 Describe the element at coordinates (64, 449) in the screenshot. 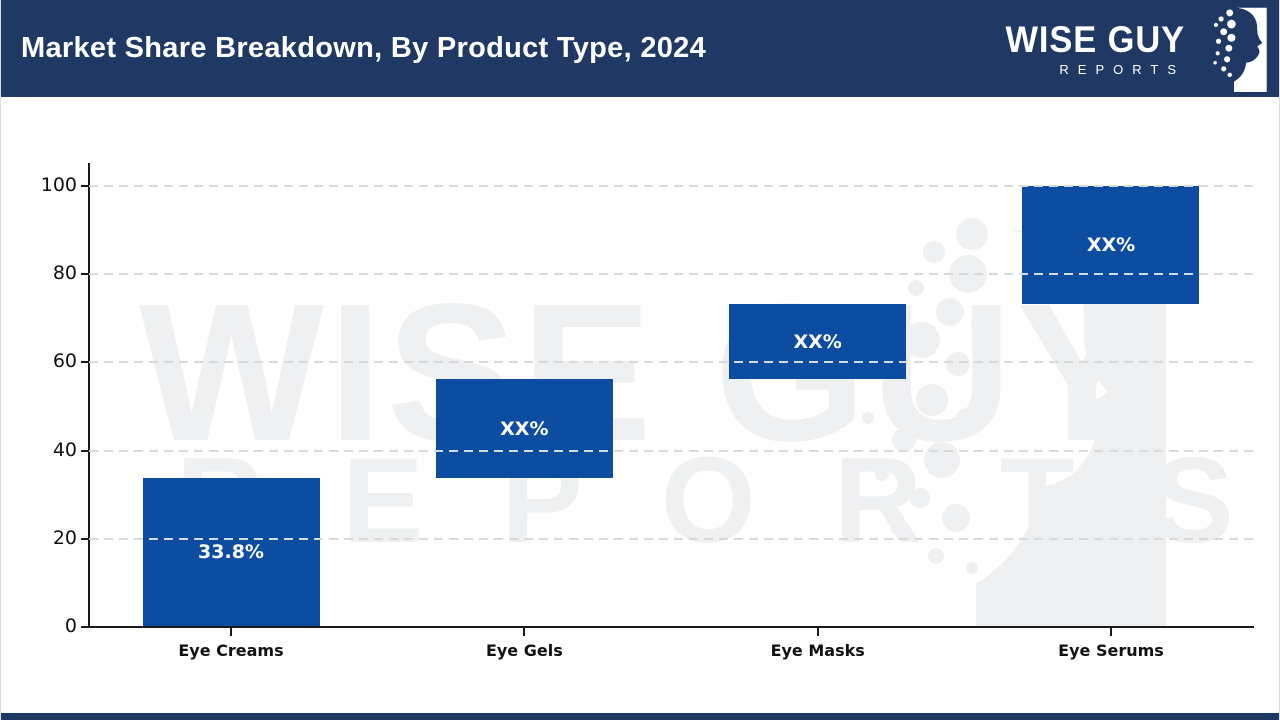

I see `y-tick-label: 40` at that location.